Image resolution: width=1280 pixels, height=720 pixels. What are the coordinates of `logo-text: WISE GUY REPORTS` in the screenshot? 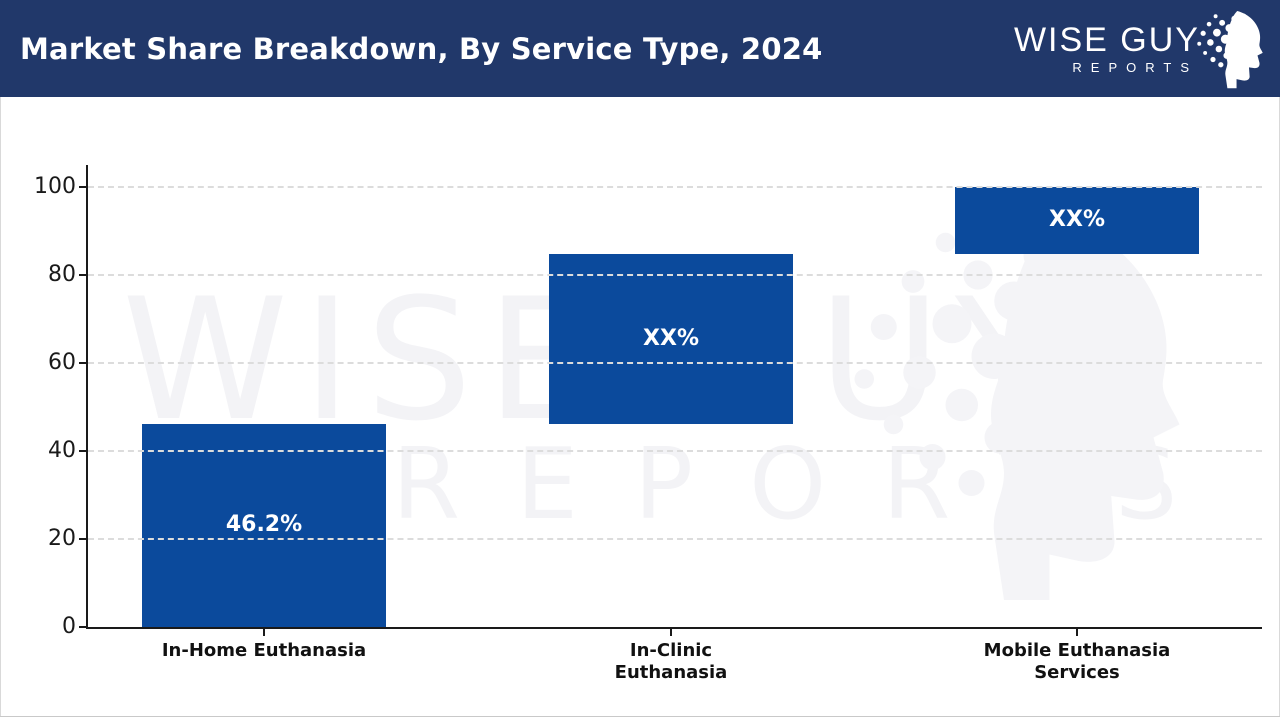 It's located at (1107, 48).